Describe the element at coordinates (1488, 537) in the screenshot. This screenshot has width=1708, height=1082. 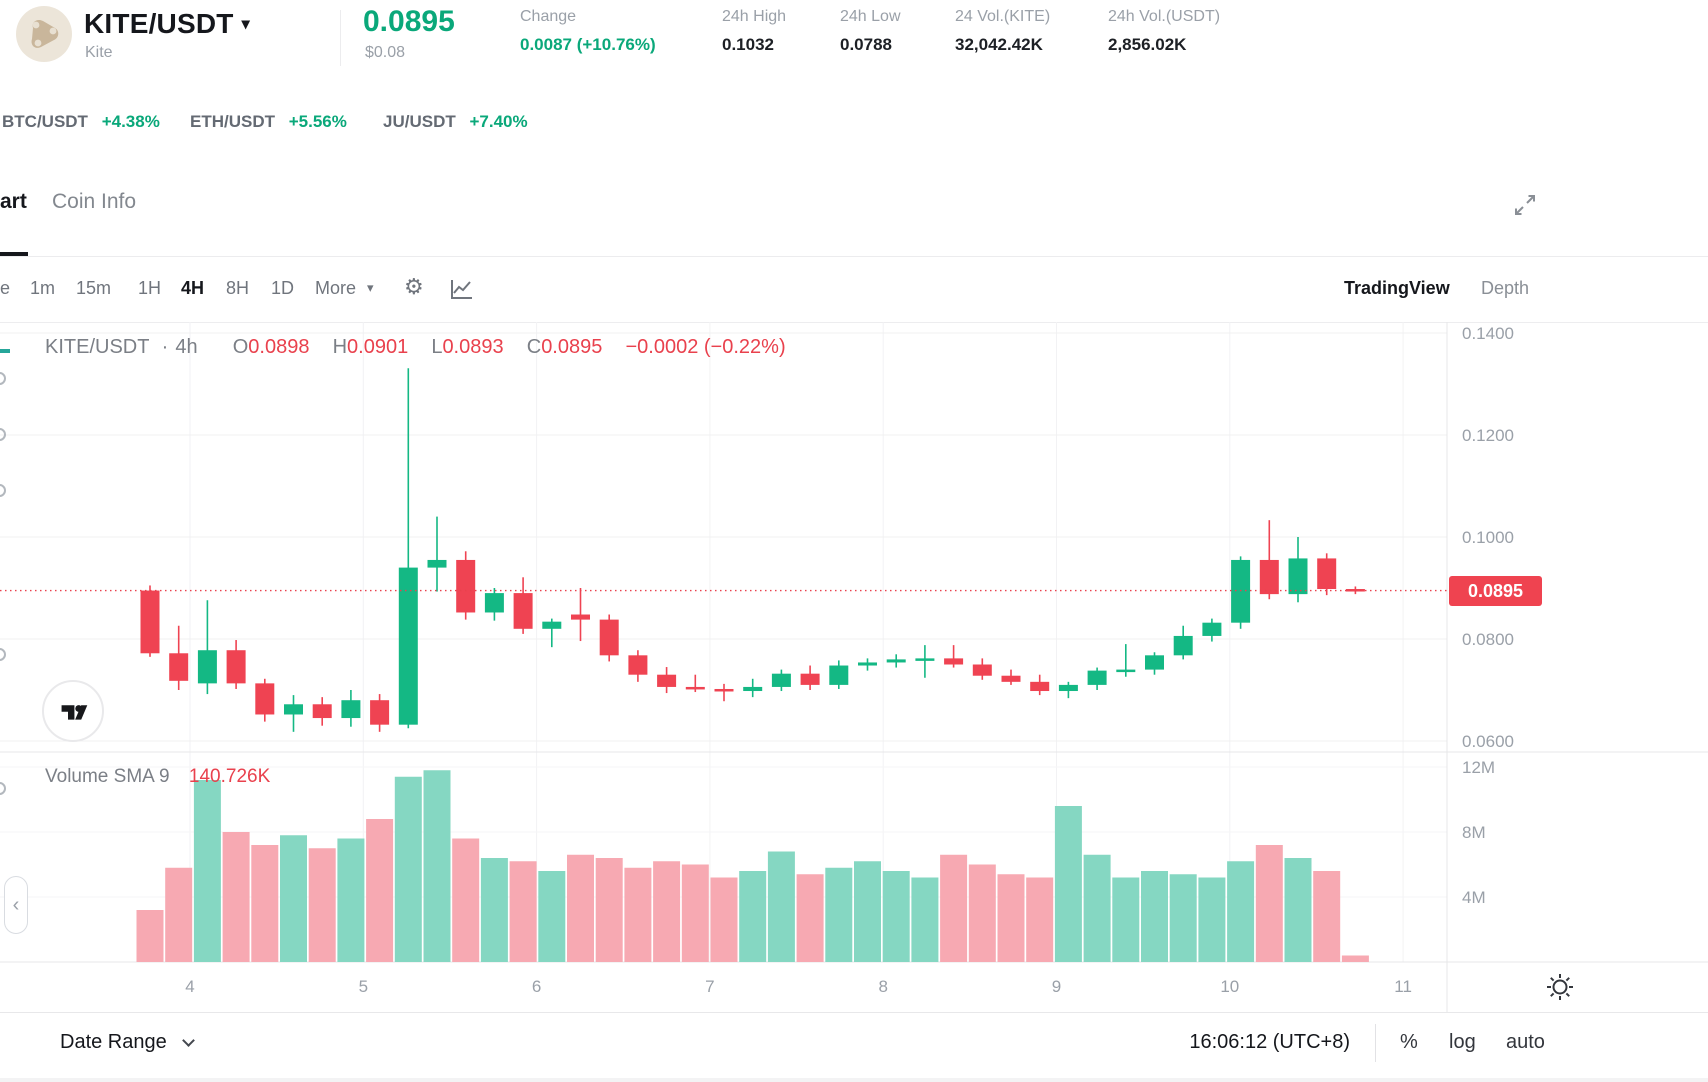
I see `svg-text: 0.1000` at that location.